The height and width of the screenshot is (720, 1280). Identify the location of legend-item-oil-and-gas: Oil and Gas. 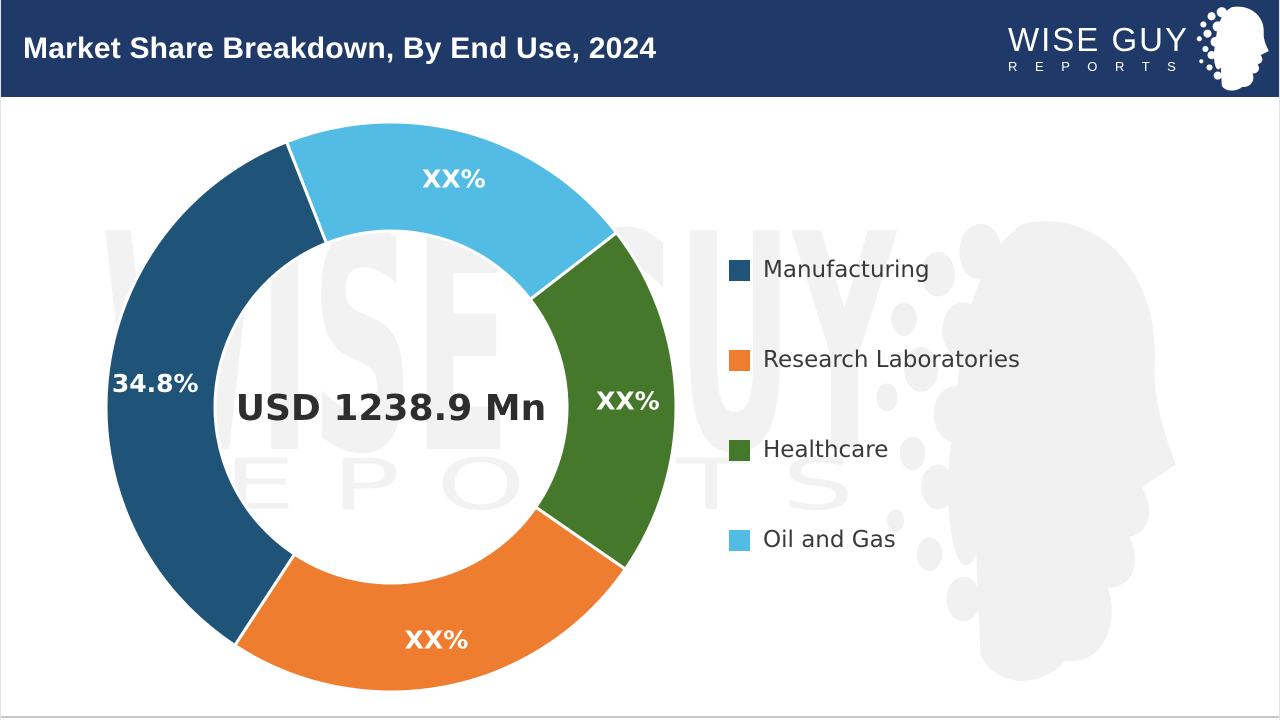
(874, 540).